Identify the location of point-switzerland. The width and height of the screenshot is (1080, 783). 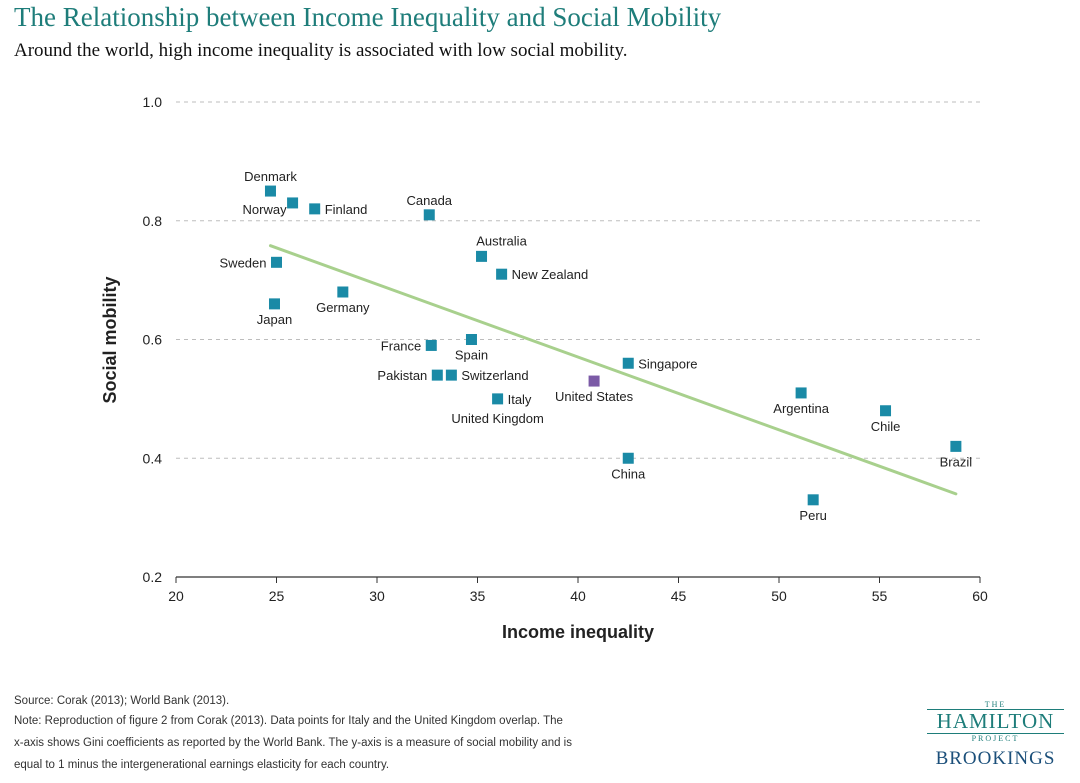
(451, 375).